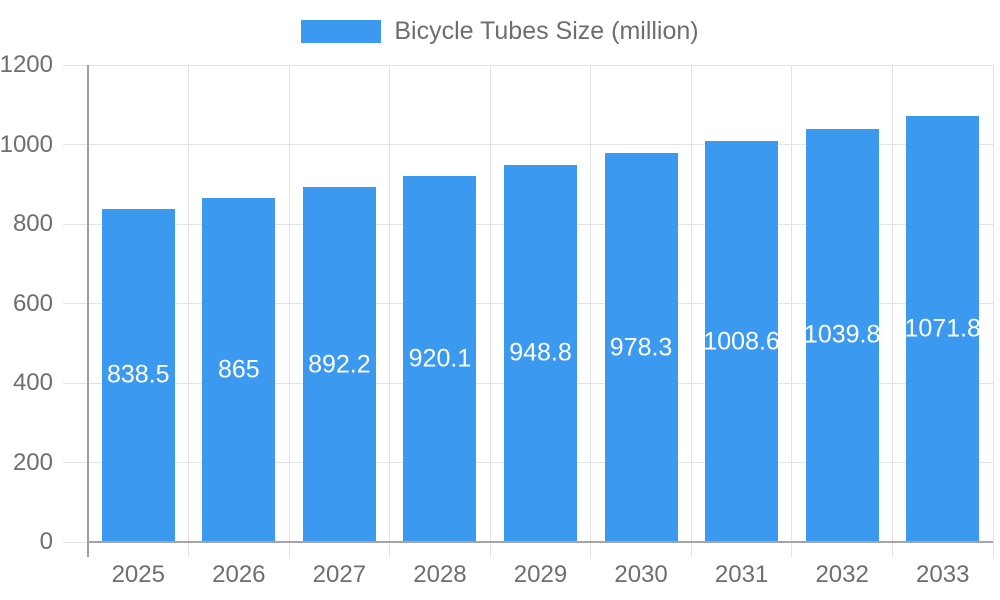 This screenshot has height=600, width=1000. Describe the element at coordinates (32, 303) in the screenshot. I see `y-tick-label: 600` at that location.